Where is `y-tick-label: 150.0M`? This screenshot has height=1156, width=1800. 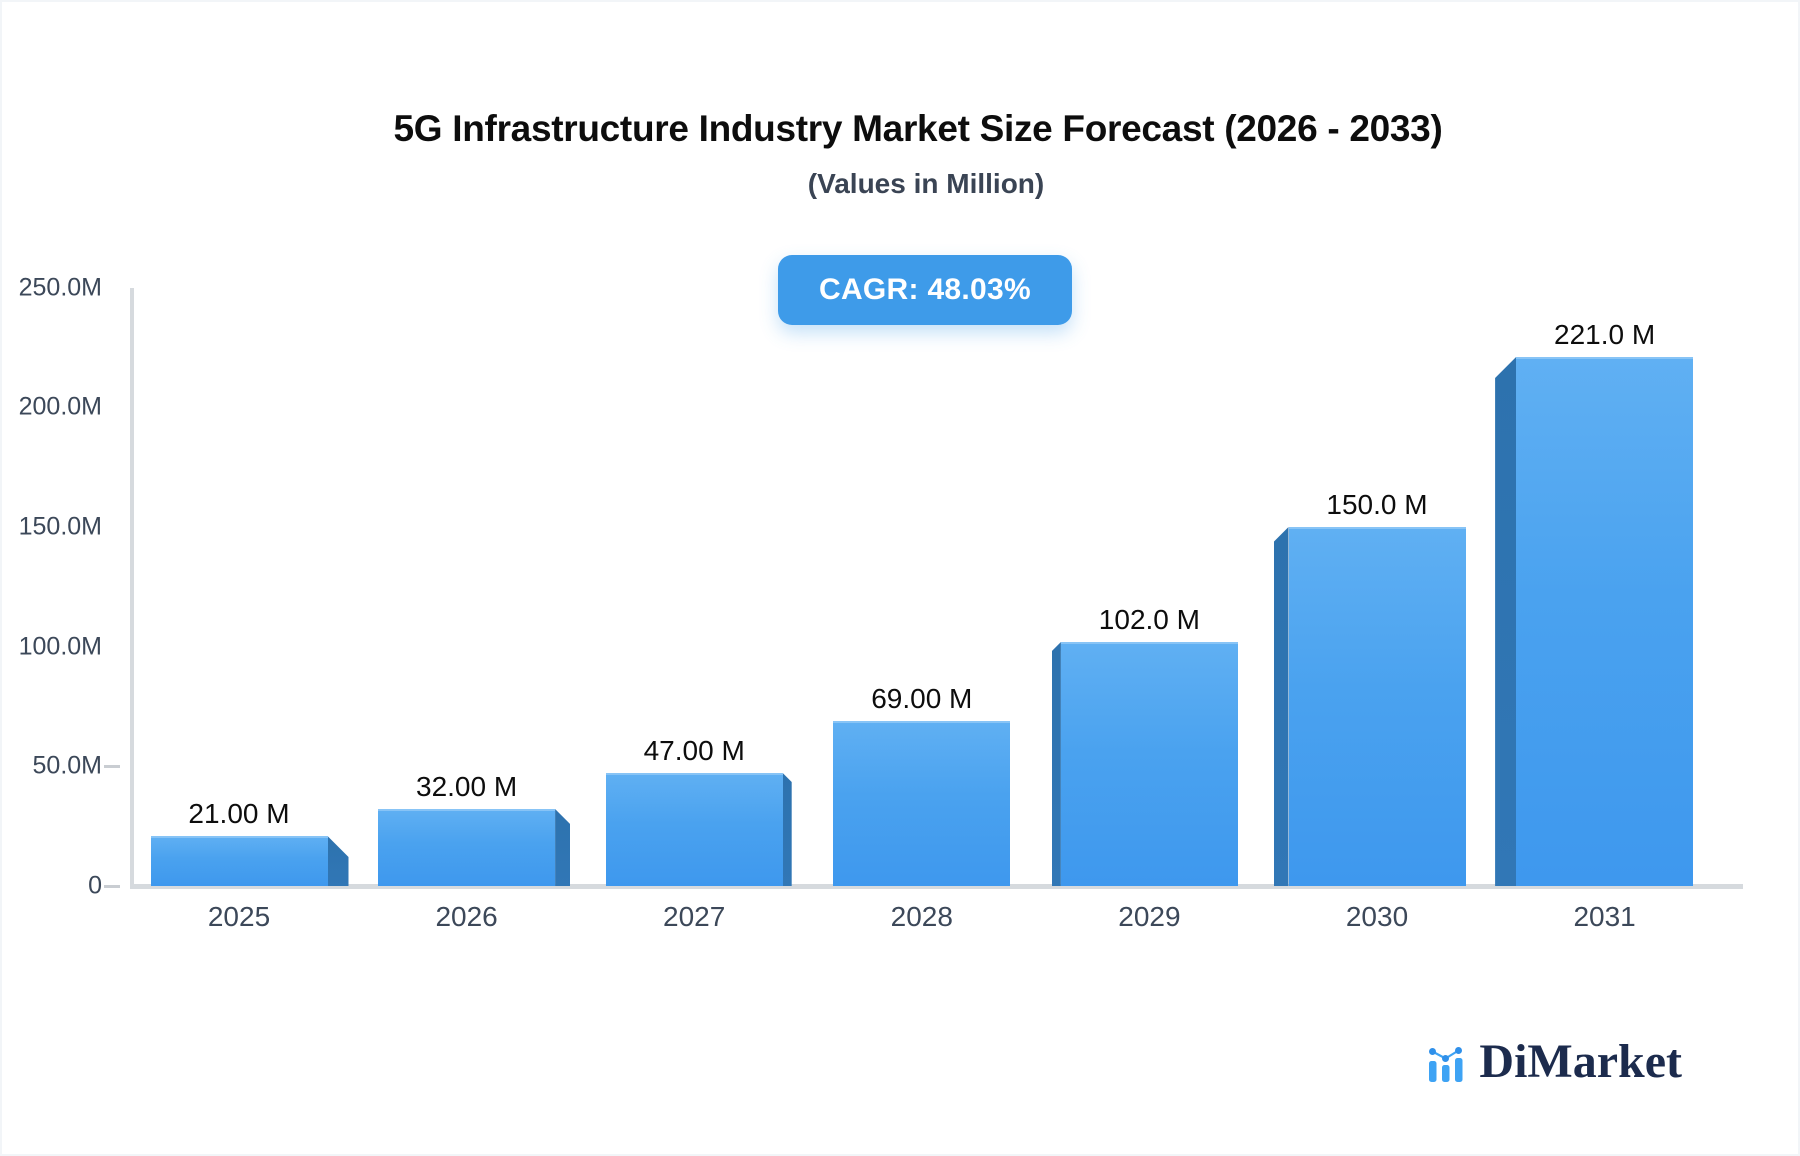 y-tick-label: 150.0M is located at coordinates (60, 526).